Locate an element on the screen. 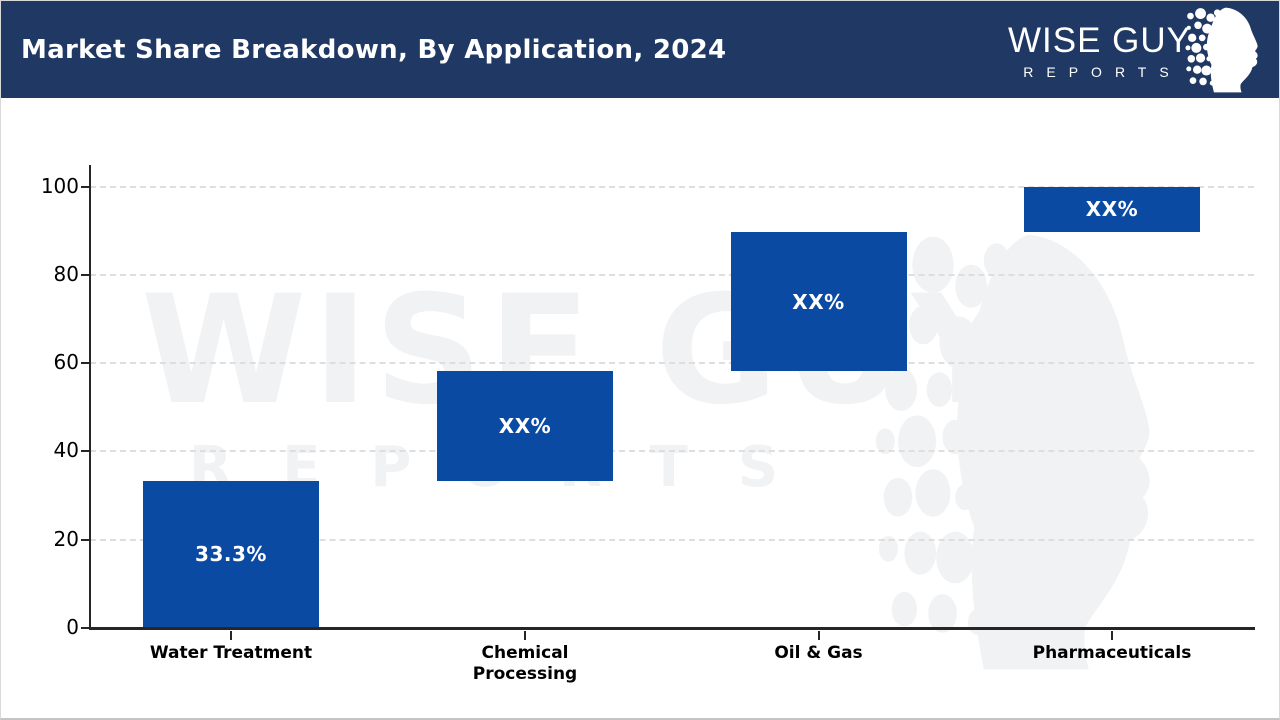 The image size is (1280, 720). y-tick-label-40: 40 is located at coordinates (66, 450).